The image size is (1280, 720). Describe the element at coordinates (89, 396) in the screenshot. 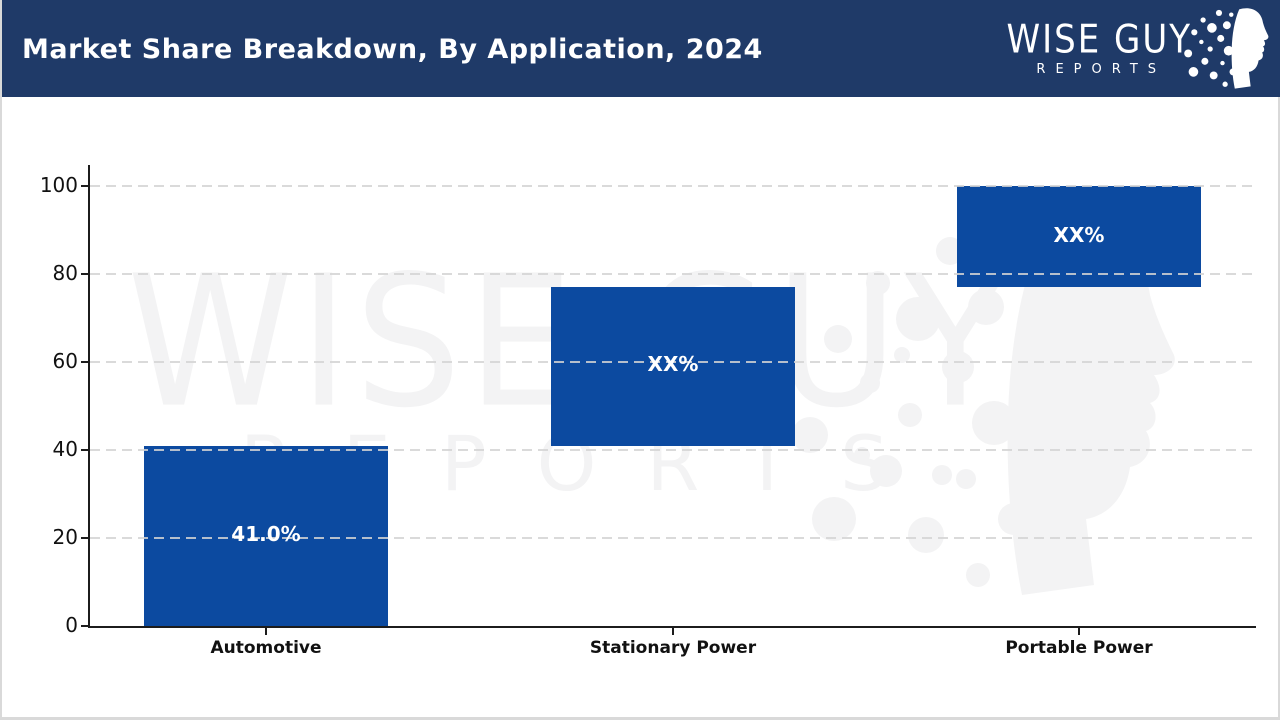

I see `y-axis-line` at that location.